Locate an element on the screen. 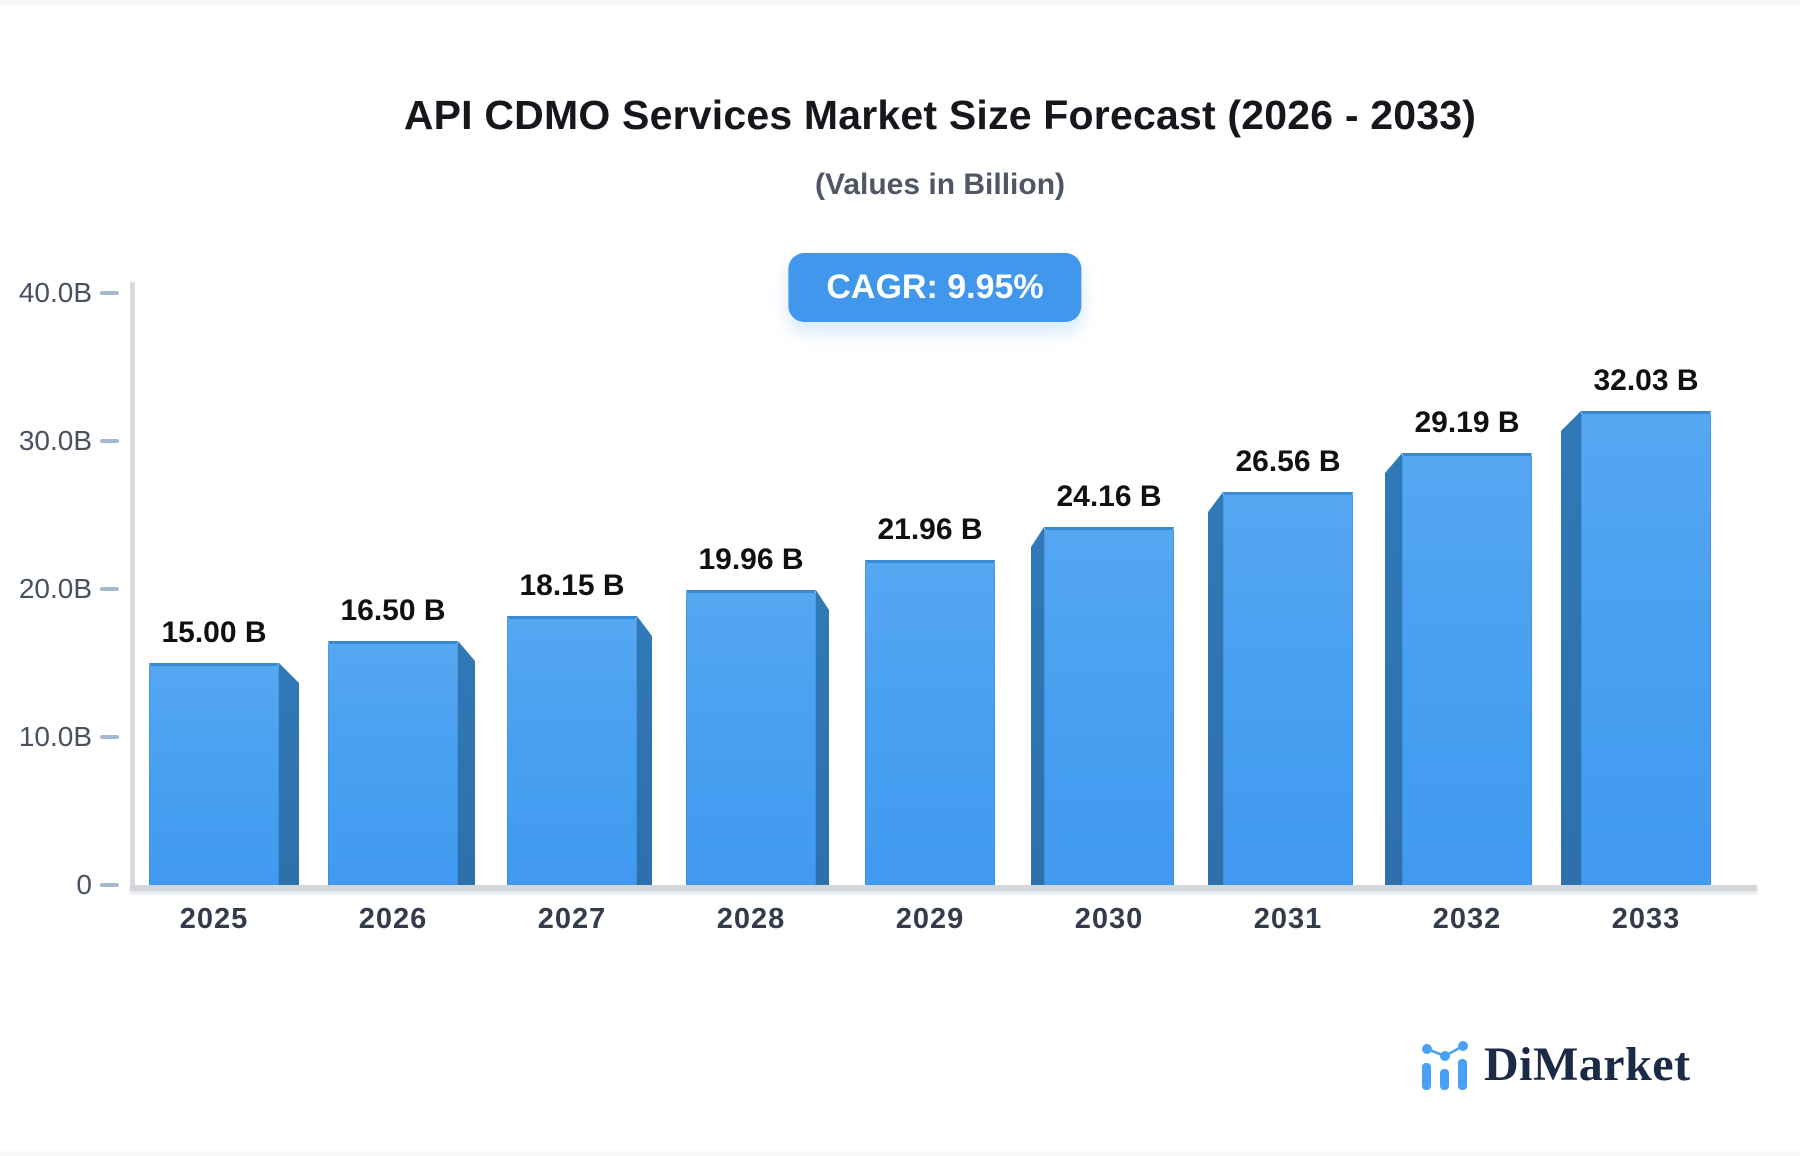  bar-value-label: 26.56 B is located at coordinates (1288, 461).